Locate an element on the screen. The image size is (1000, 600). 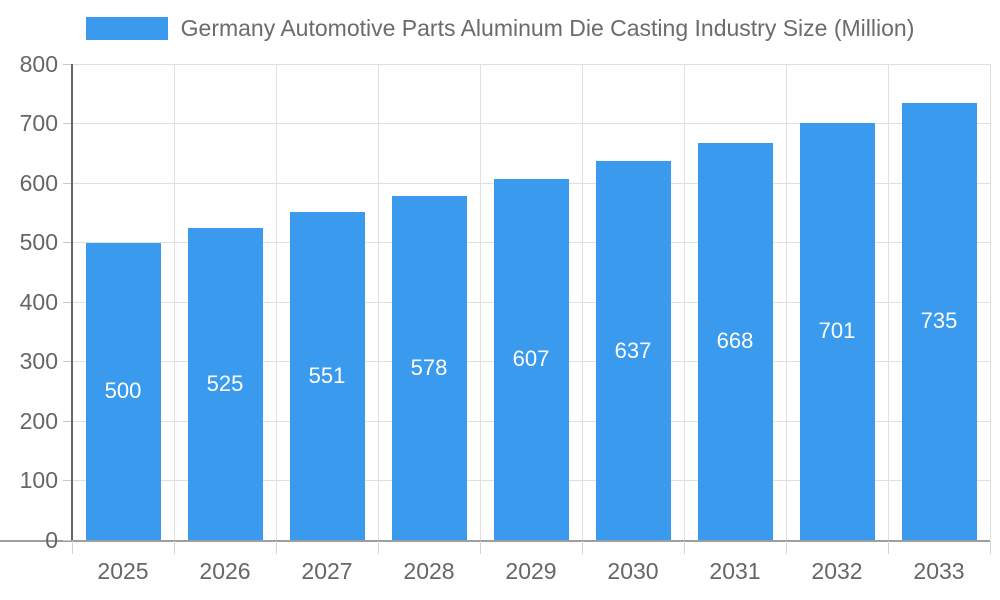
x-axis-tick-label: 2028 is located at coordinates (429, 571).